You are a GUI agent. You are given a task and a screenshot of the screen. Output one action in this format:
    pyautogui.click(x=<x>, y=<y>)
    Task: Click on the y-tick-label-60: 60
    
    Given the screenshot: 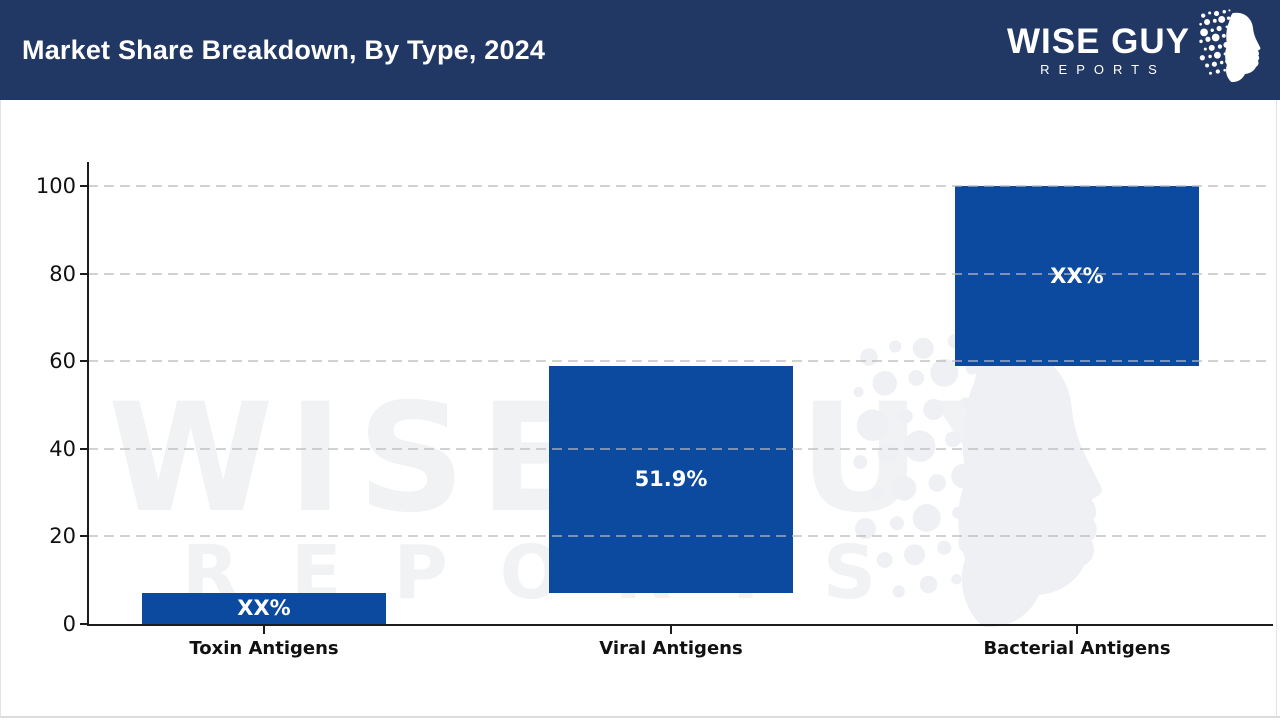 What is the action you would take?
    pyautogui.click(x=62, y=361)
    